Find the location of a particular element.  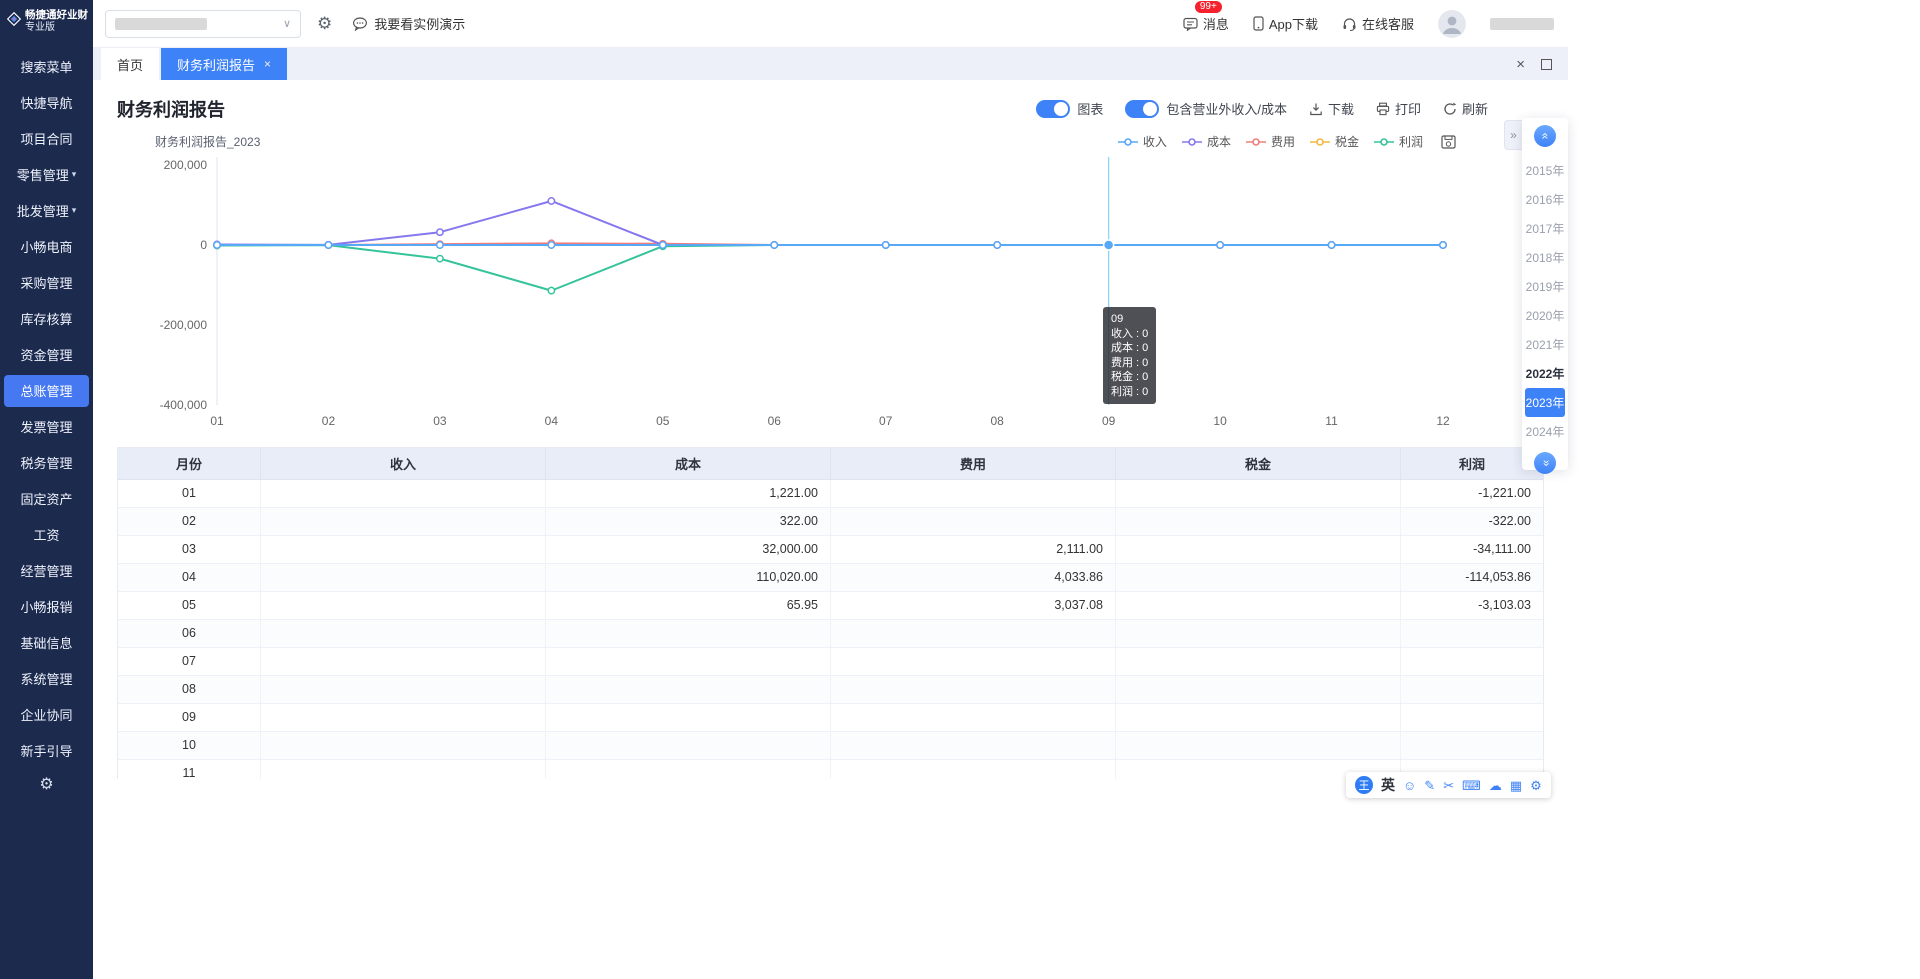

keyboard-icon: ⌨ is located at coordinates (1471, 785).